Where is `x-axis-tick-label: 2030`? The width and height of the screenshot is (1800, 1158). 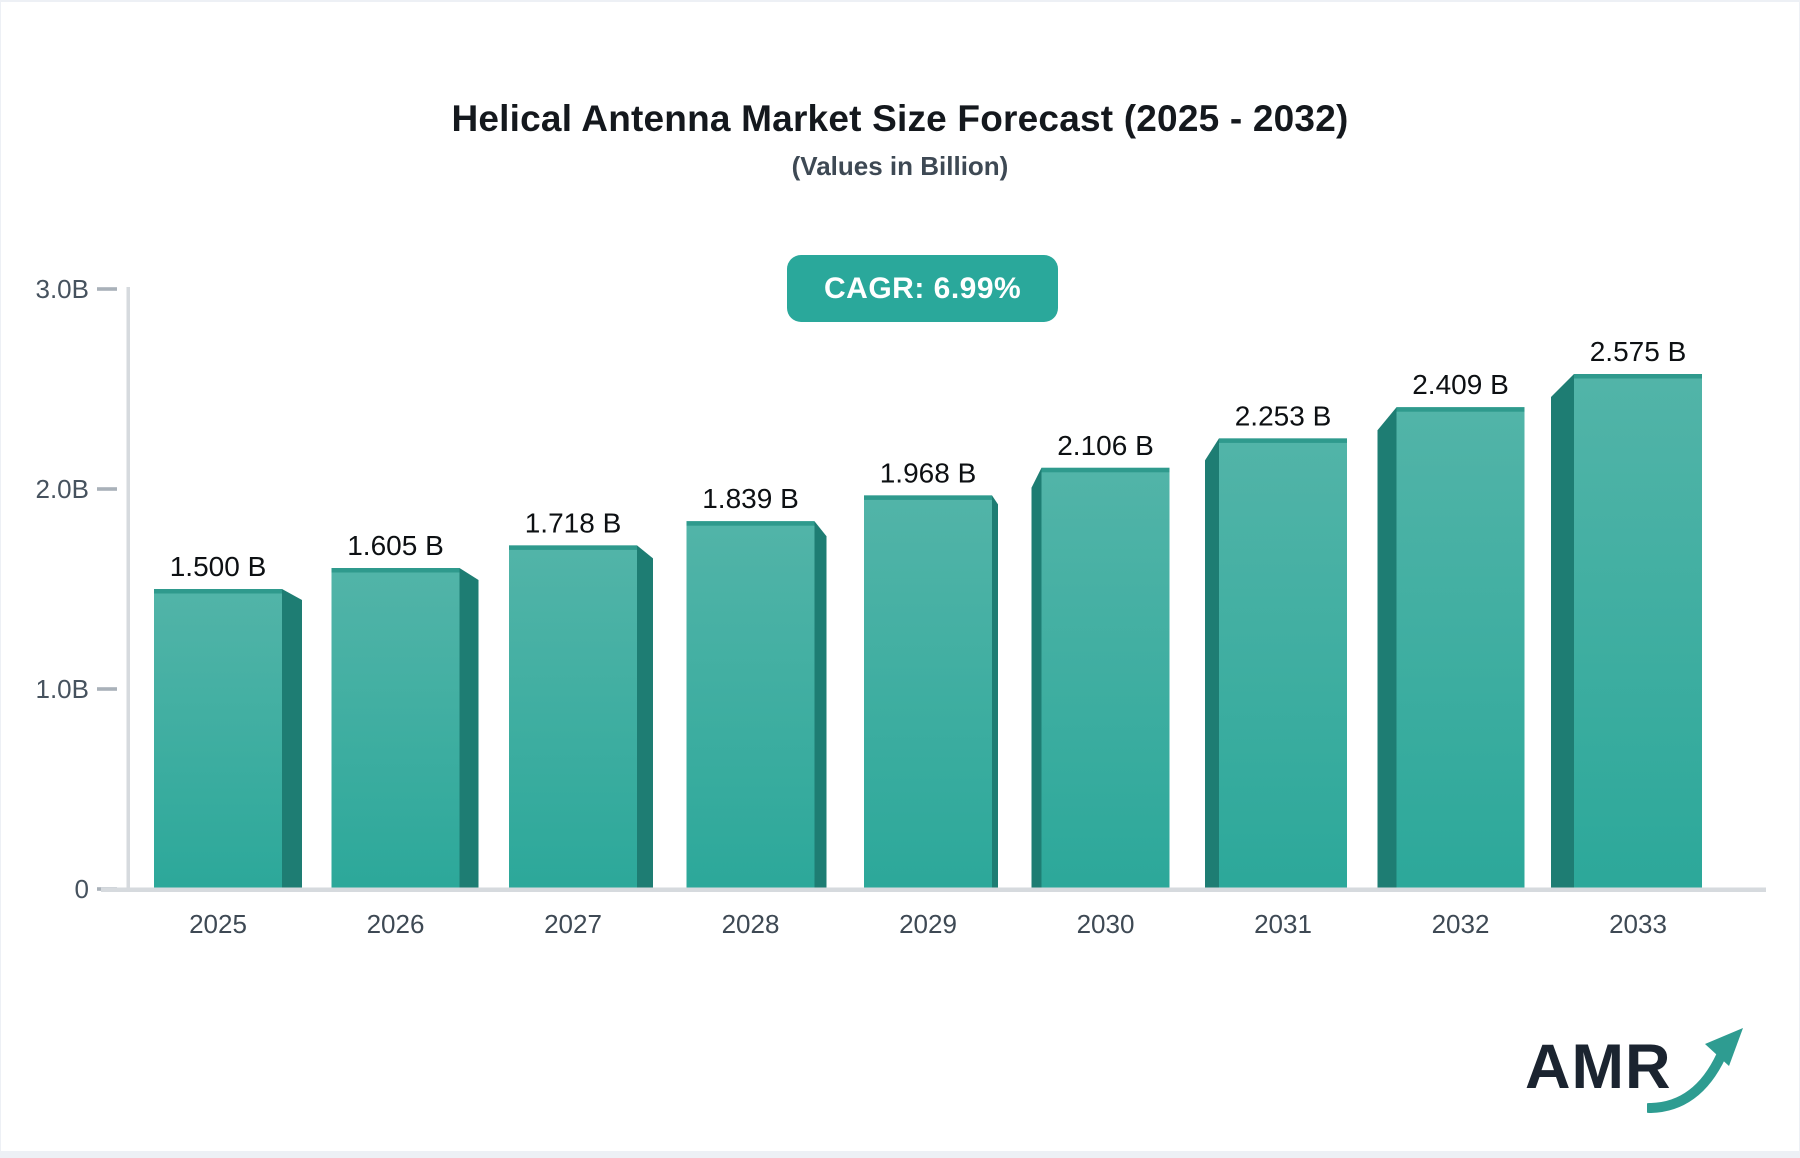
x-axis-tick-label: 2030 is located at coordinates (1106, 924).